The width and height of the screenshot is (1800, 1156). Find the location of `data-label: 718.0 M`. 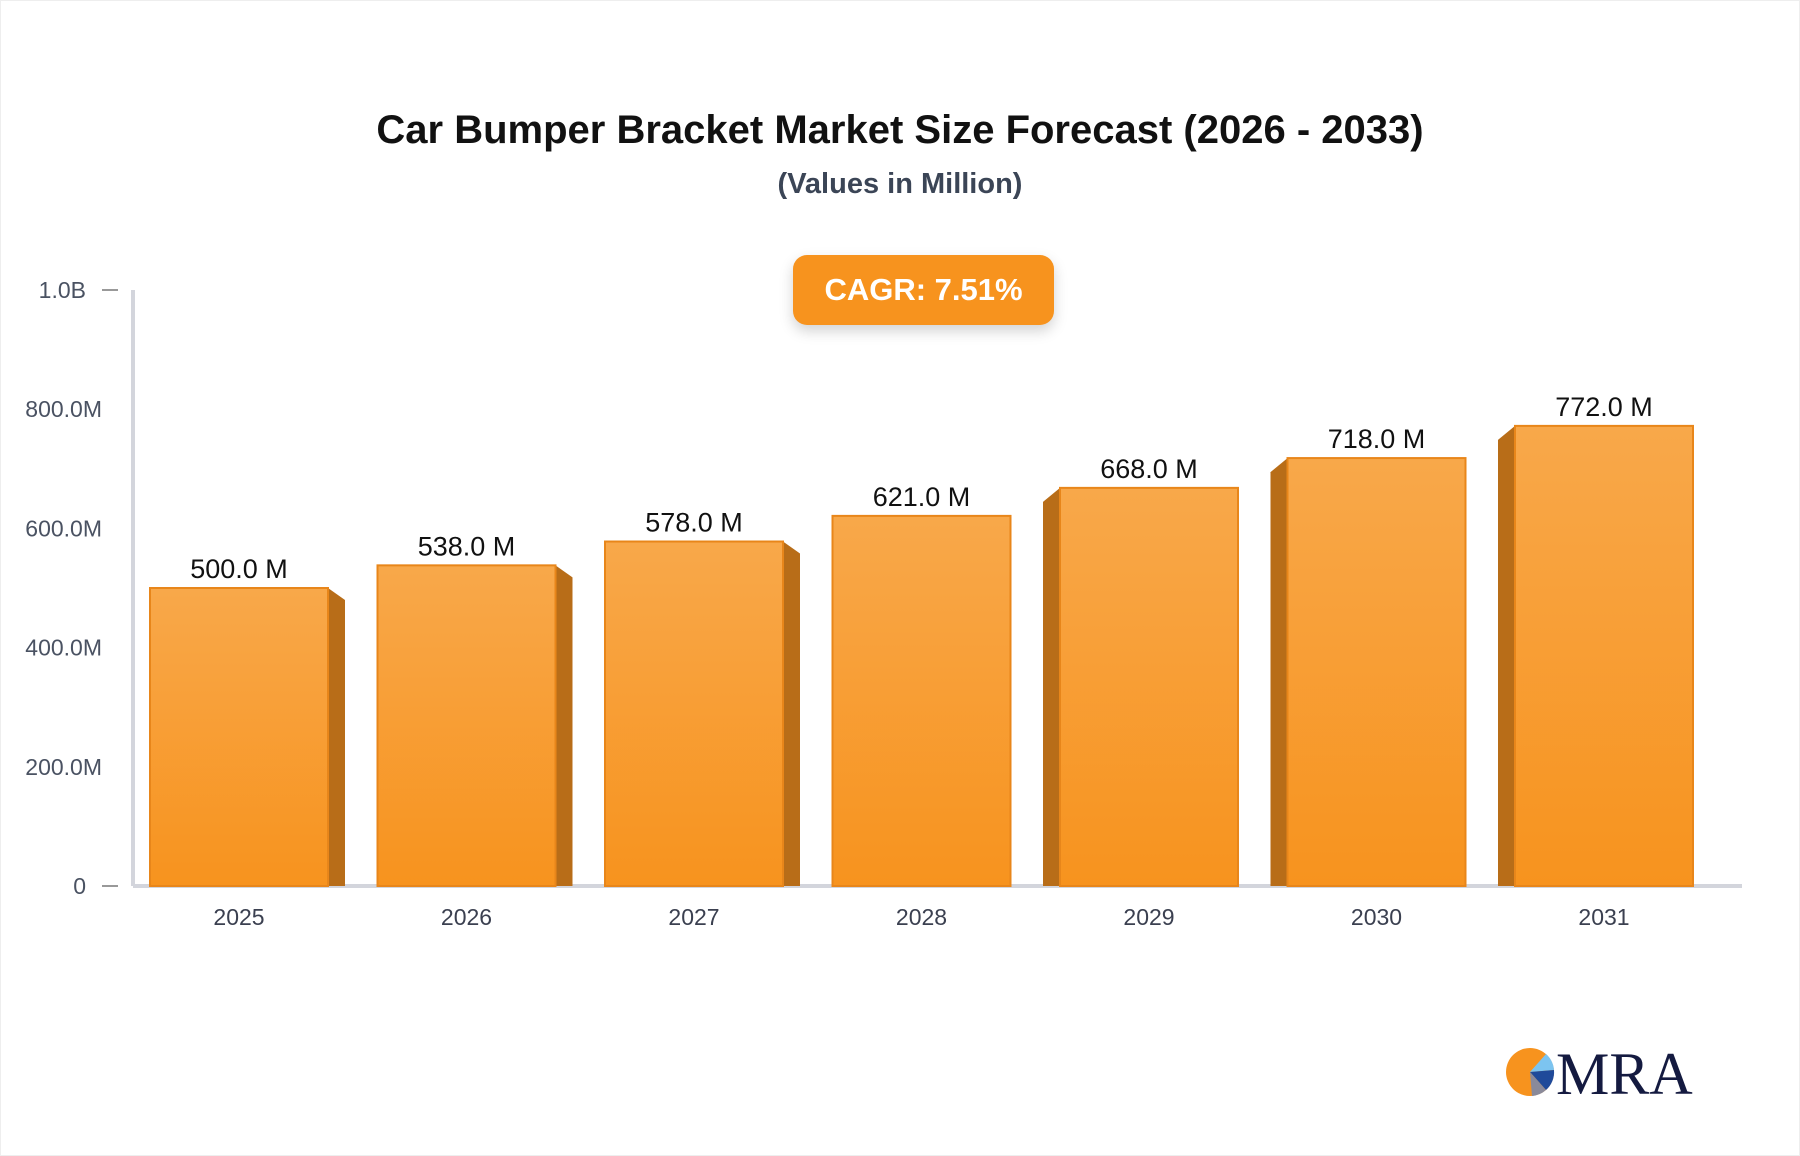

data-label: 718.0 M is located at coordinates (1377, 439).